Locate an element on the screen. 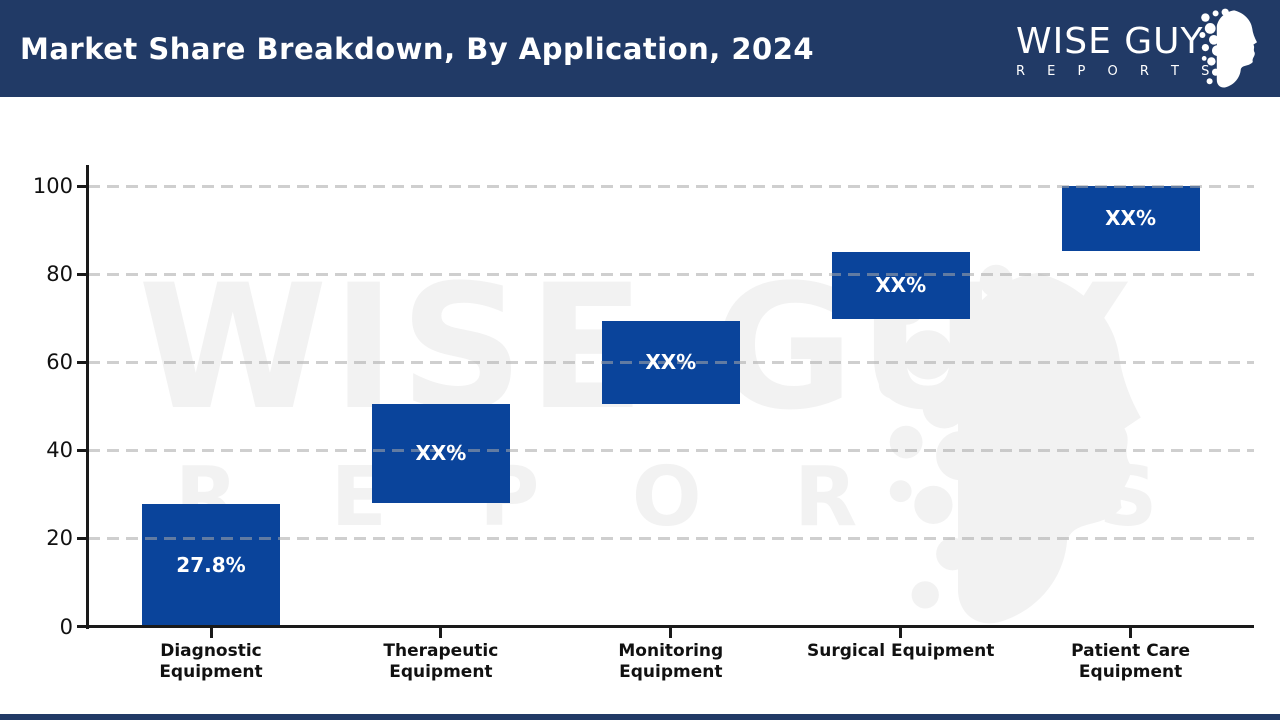 The width and height of the screenshot is (1280, 720). bar-value-label: 27.8% is located at coordinates (211, 565).